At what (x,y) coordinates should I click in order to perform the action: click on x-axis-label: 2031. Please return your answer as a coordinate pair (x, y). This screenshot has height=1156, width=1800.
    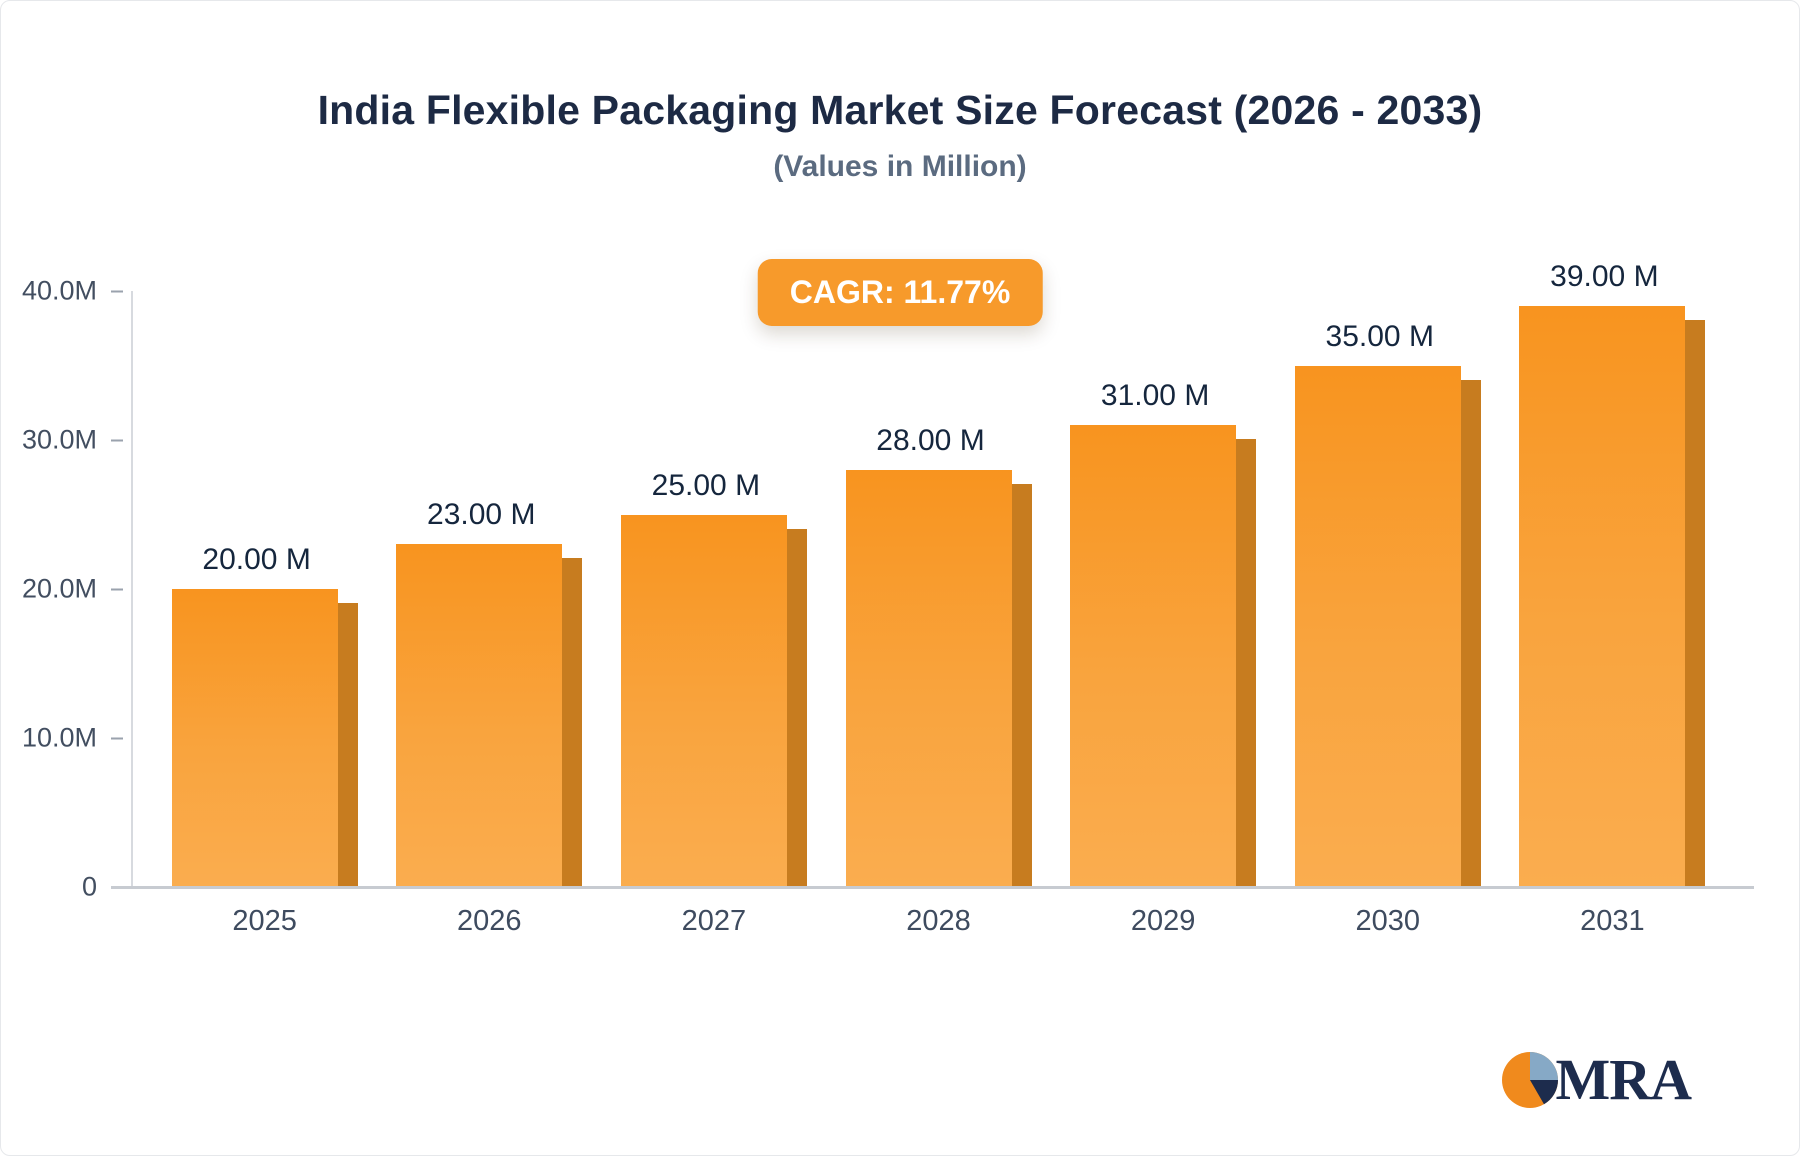
    Looking at the image, I should click on (1612, 921).